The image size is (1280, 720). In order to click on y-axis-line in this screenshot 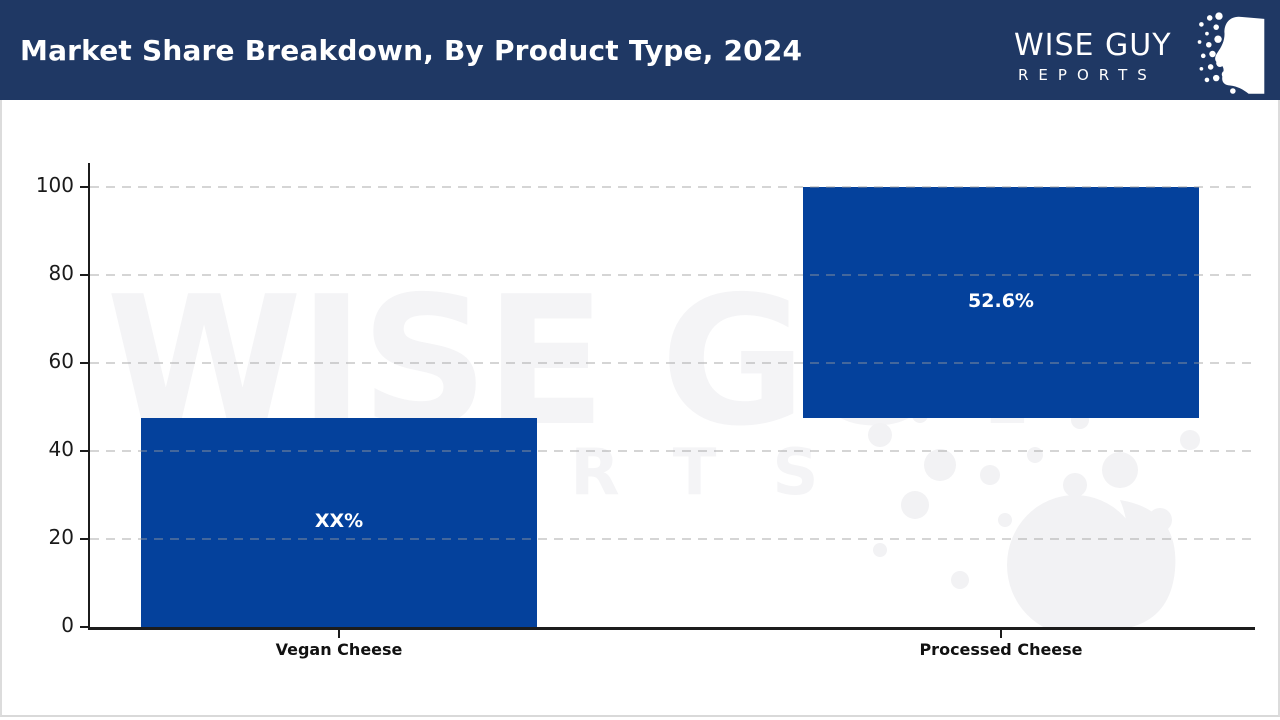, I will do `click(89, 396)`.